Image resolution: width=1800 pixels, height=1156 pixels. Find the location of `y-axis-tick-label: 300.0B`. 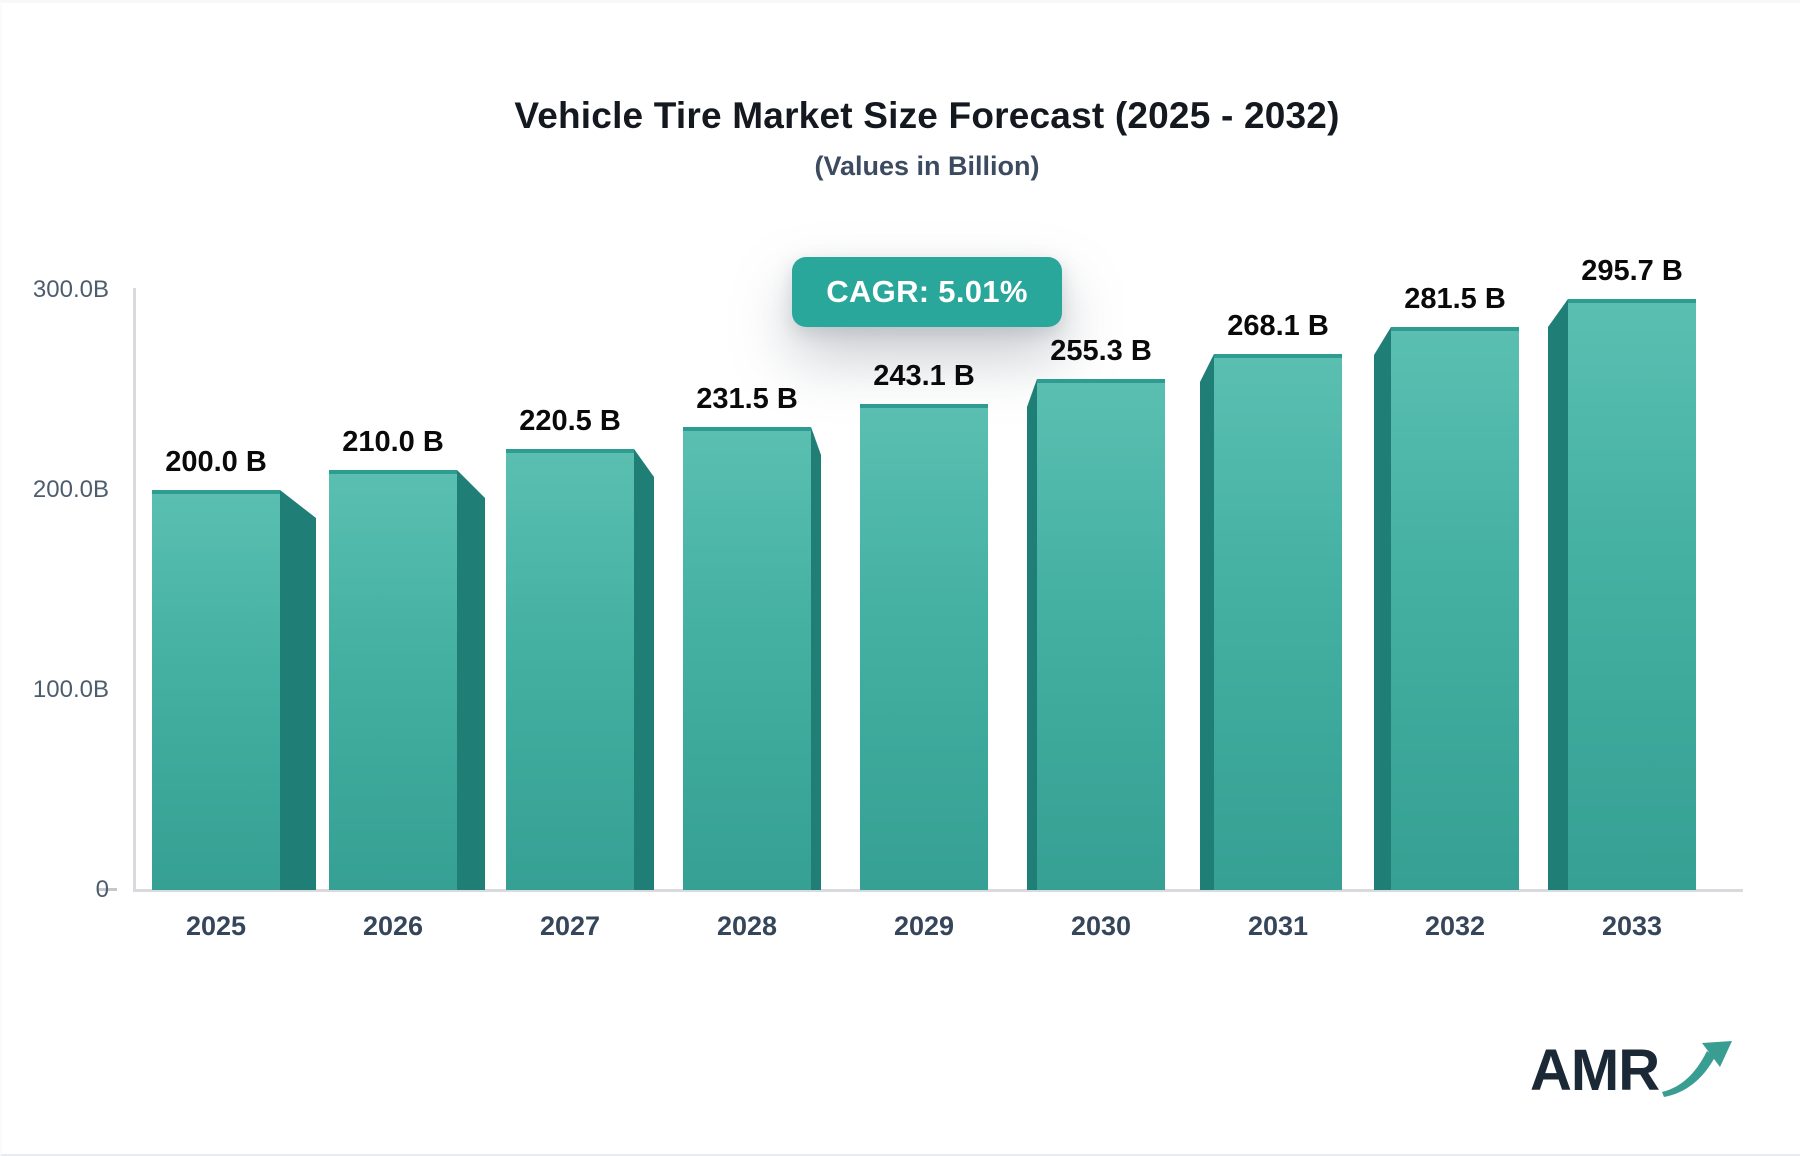

y-axis-tick-label: 300.0B is located at coordinates (70, 289).